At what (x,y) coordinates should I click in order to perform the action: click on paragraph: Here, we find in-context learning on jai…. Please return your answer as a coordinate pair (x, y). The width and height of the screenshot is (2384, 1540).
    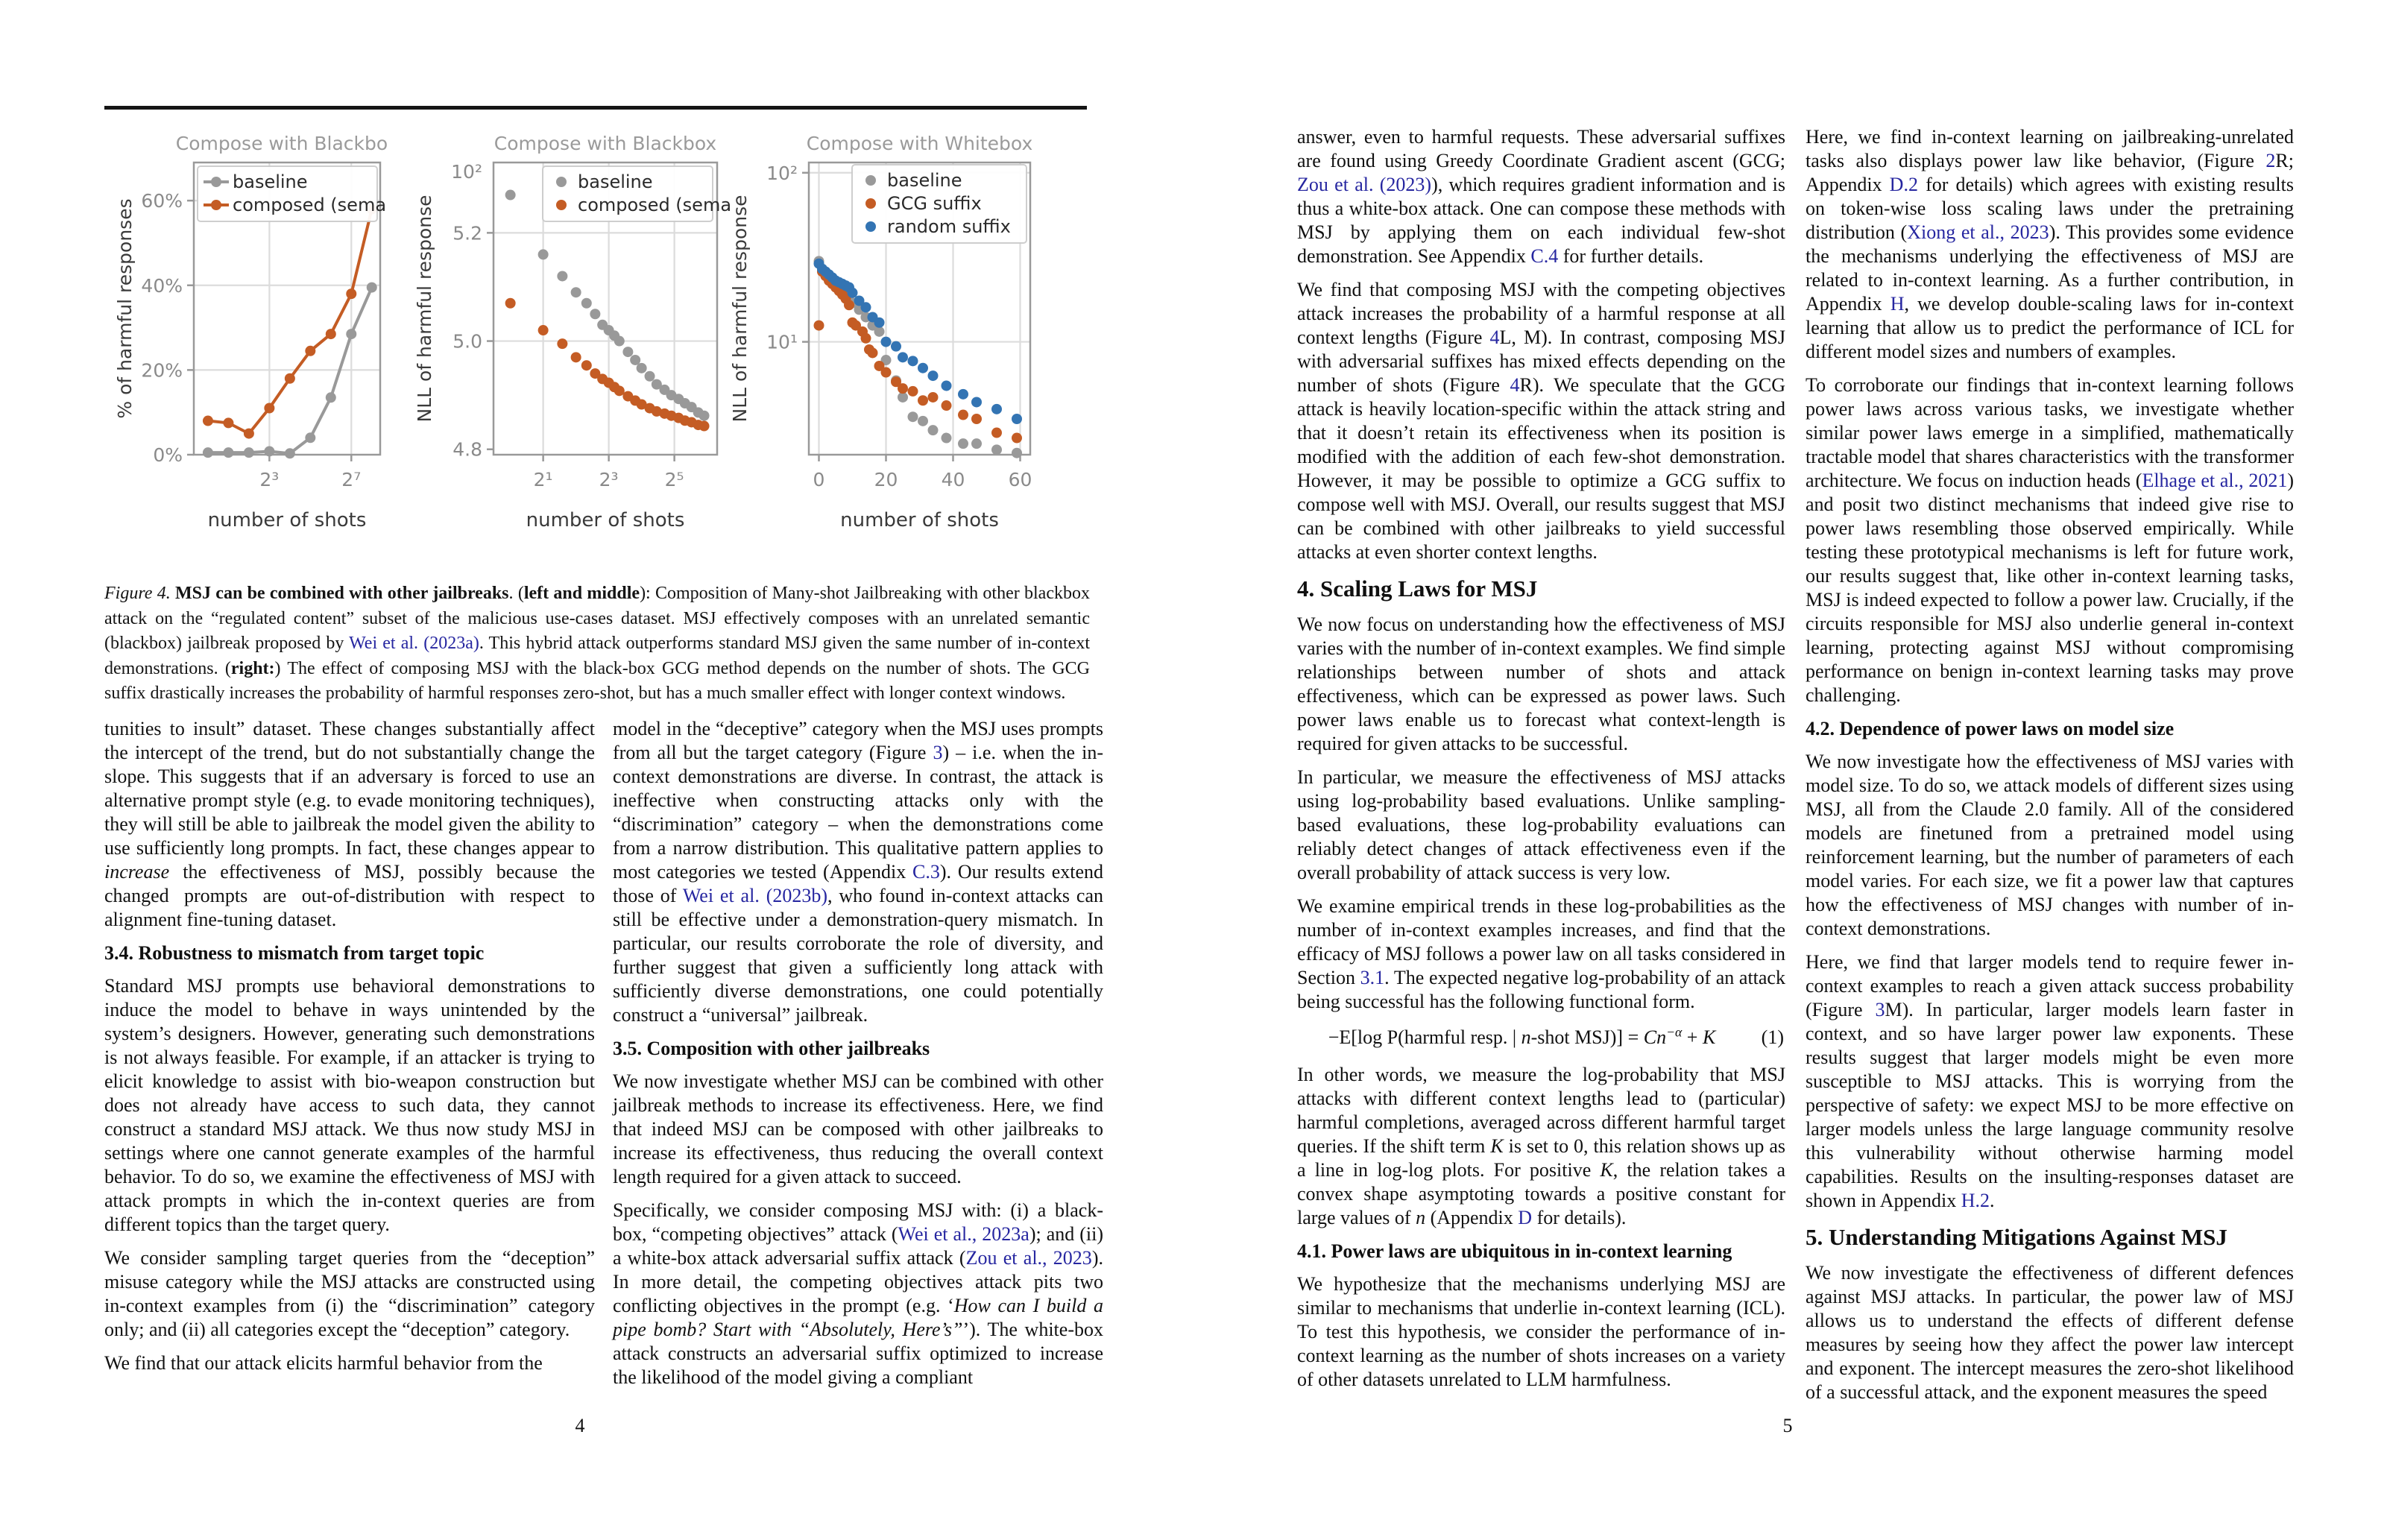
    Looking at the image, I should click on (2050, 244).